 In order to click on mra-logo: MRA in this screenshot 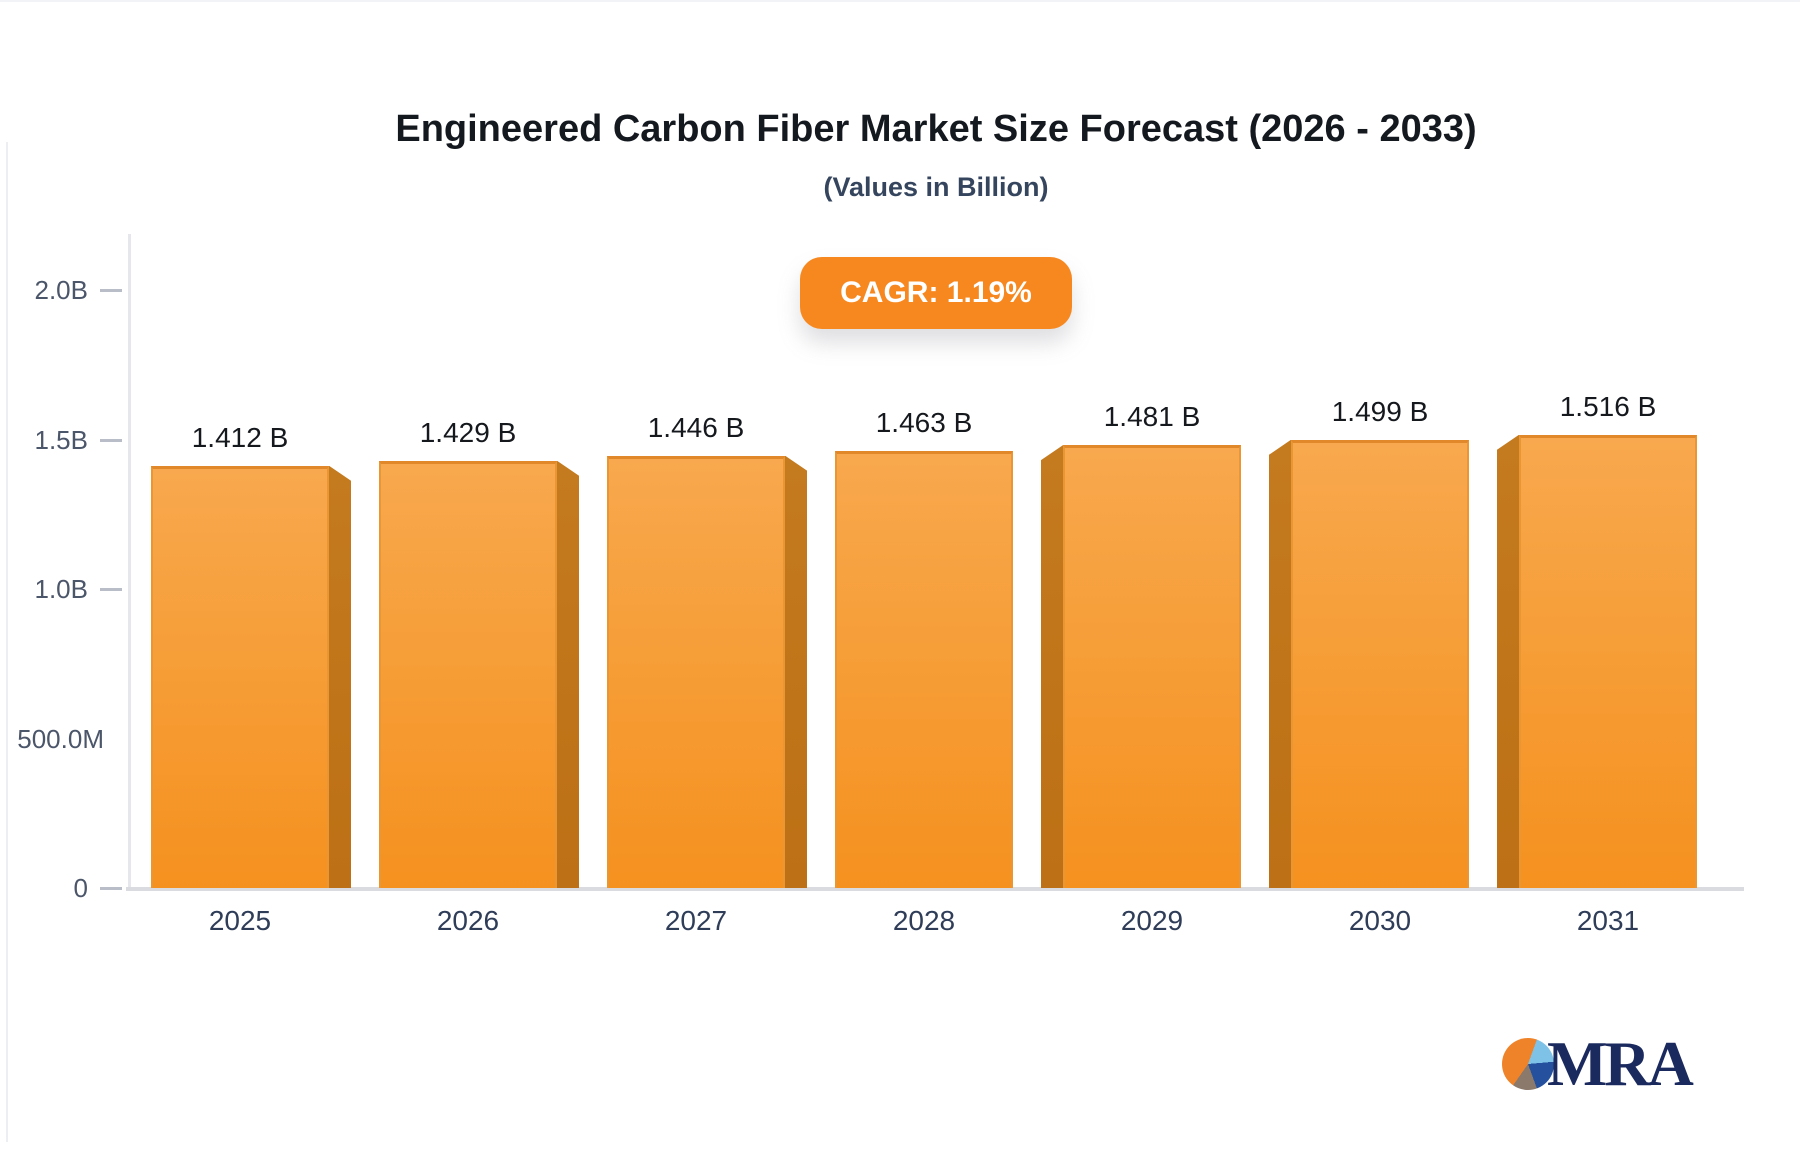, I will do `click(1598, 1063)`.